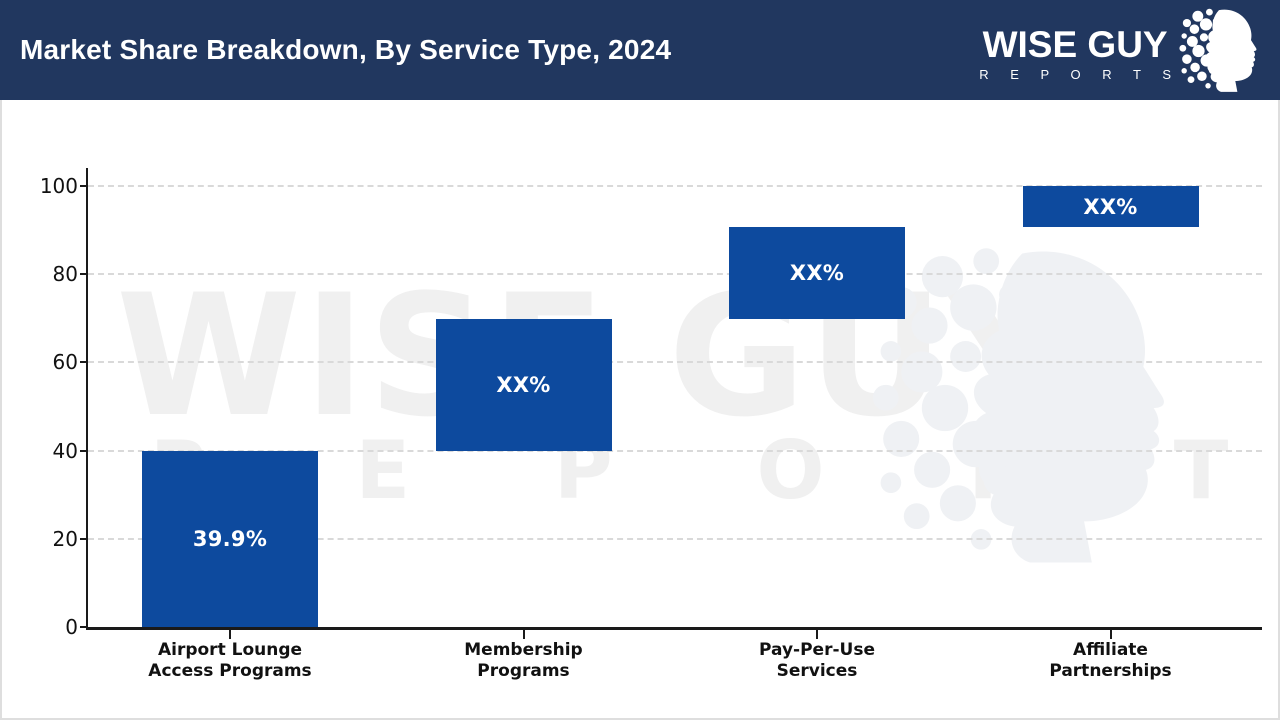  I want to click on wiseguy-logo: WISE GUY R E P O R T S, so click(1118, 51).